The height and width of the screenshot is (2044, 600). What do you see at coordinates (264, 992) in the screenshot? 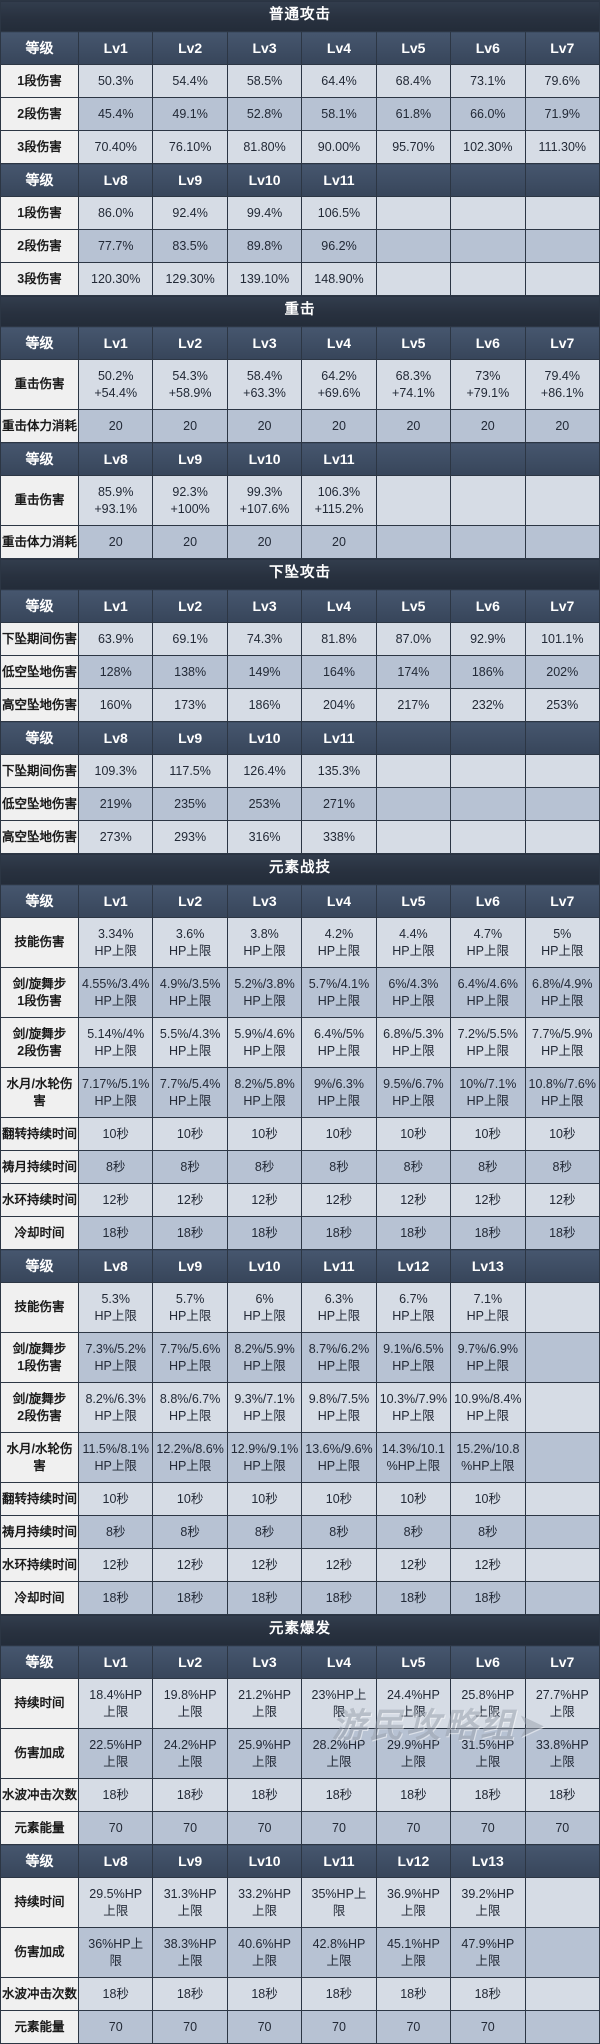
I see `data-cell: 5.2%/3.8% HP上限` at bounding box center [264, 992].